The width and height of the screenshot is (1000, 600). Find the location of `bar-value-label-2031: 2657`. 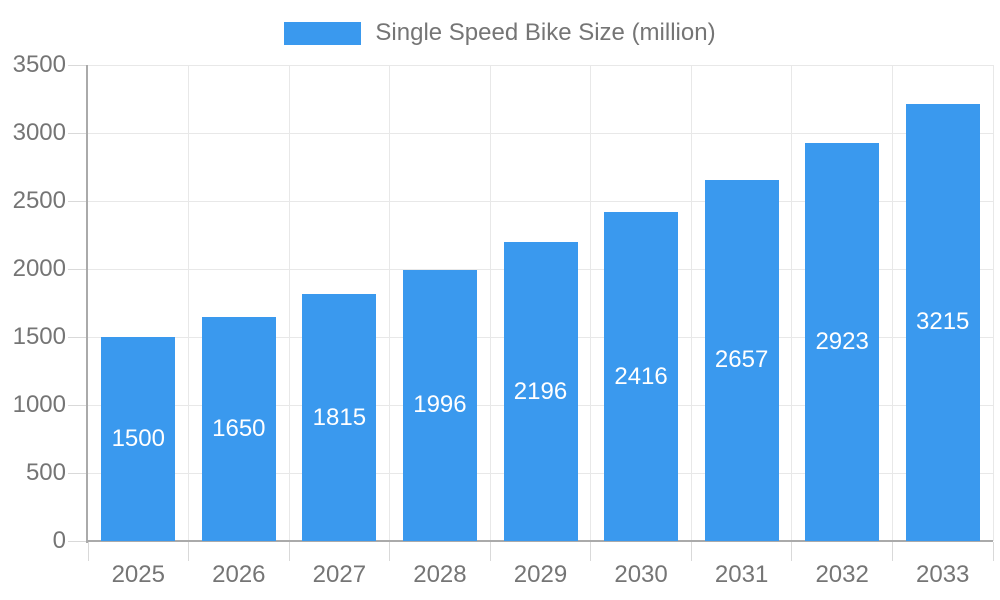

bar-value-label-2031: 2657 is located at coordinates (741, 360).